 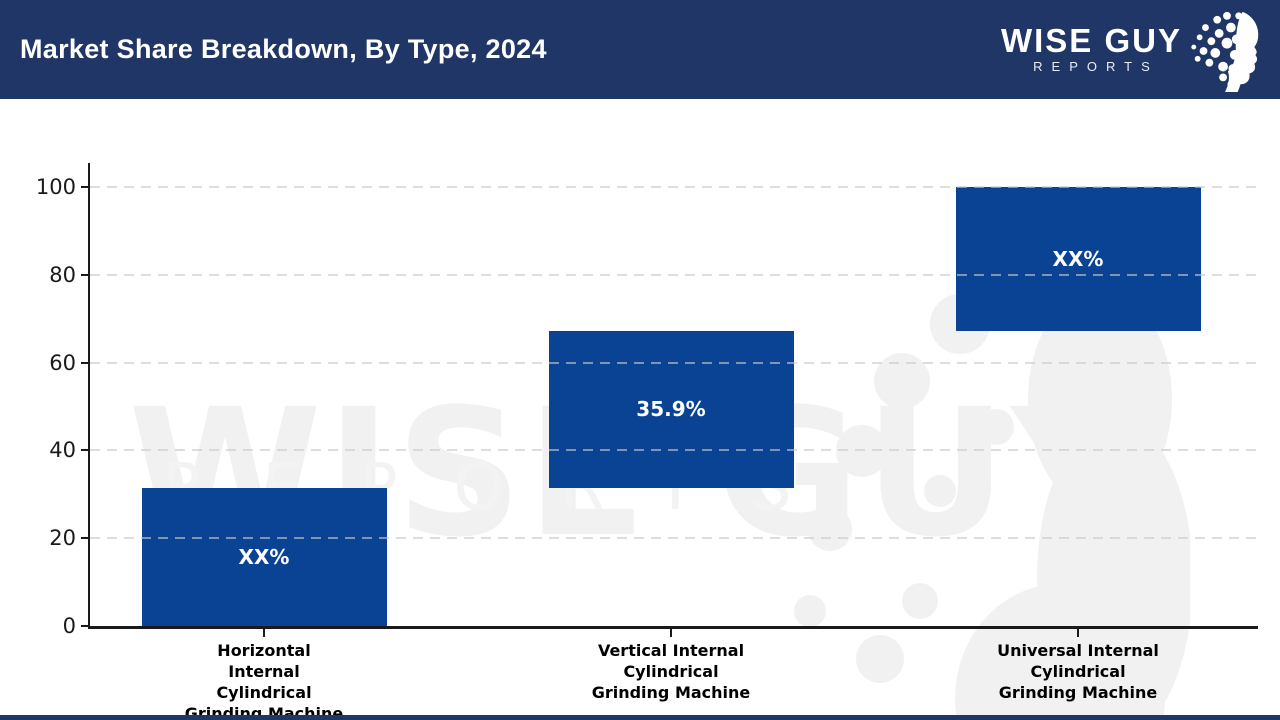 I want to click on logo-text: WISE GUY REPORTS, so click(x=1091, y=49).